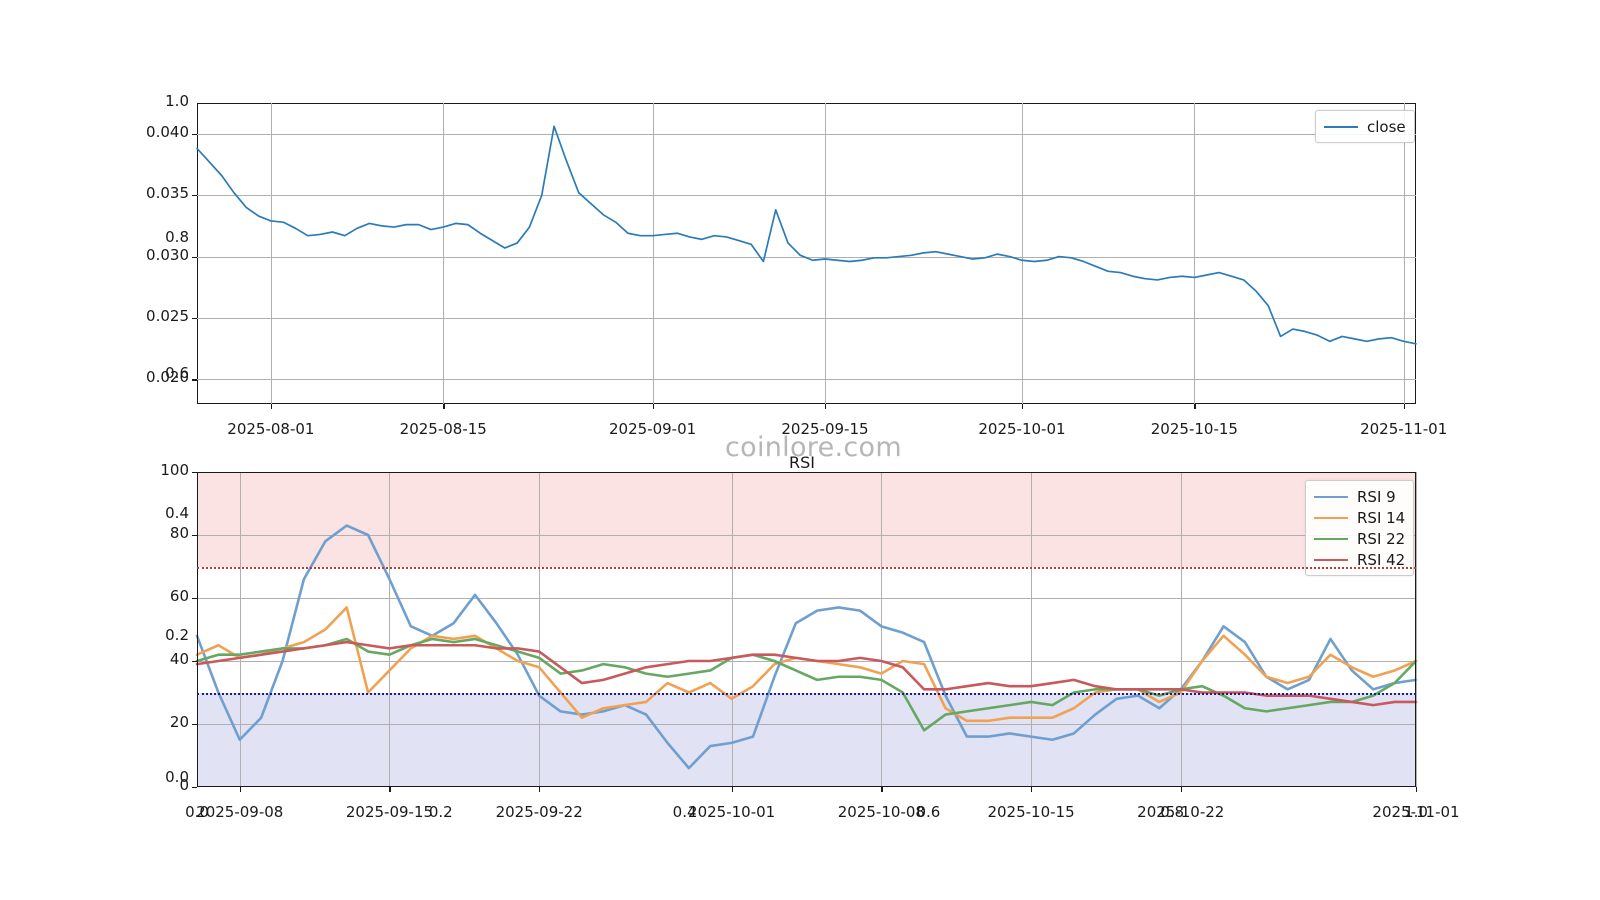 The height and width of the screenshot is (900, 1600). Describe the element at coordinates (806, 519) in the screenshot. I see `rsi-overbought-band` at that location.